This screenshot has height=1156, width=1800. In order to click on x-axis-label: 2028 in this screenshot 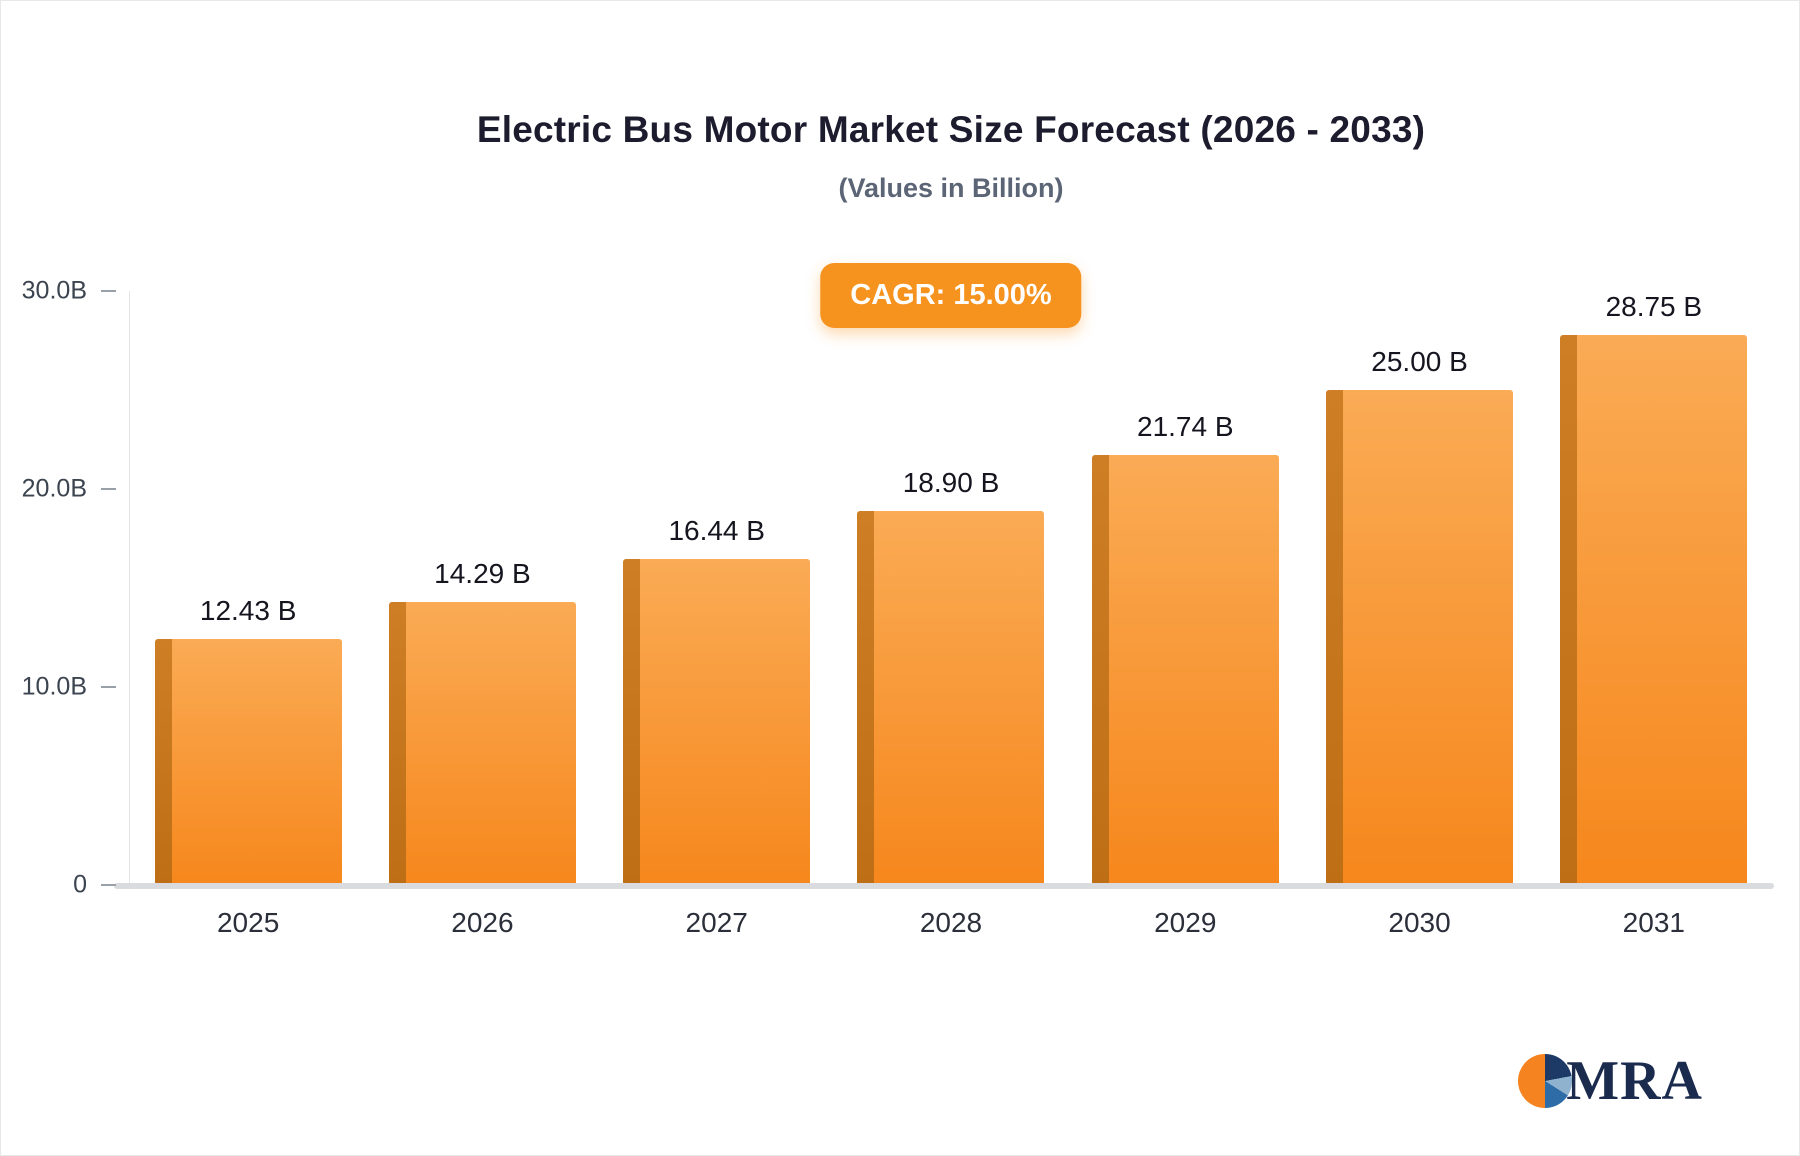, I will do `click(951, 922)`.